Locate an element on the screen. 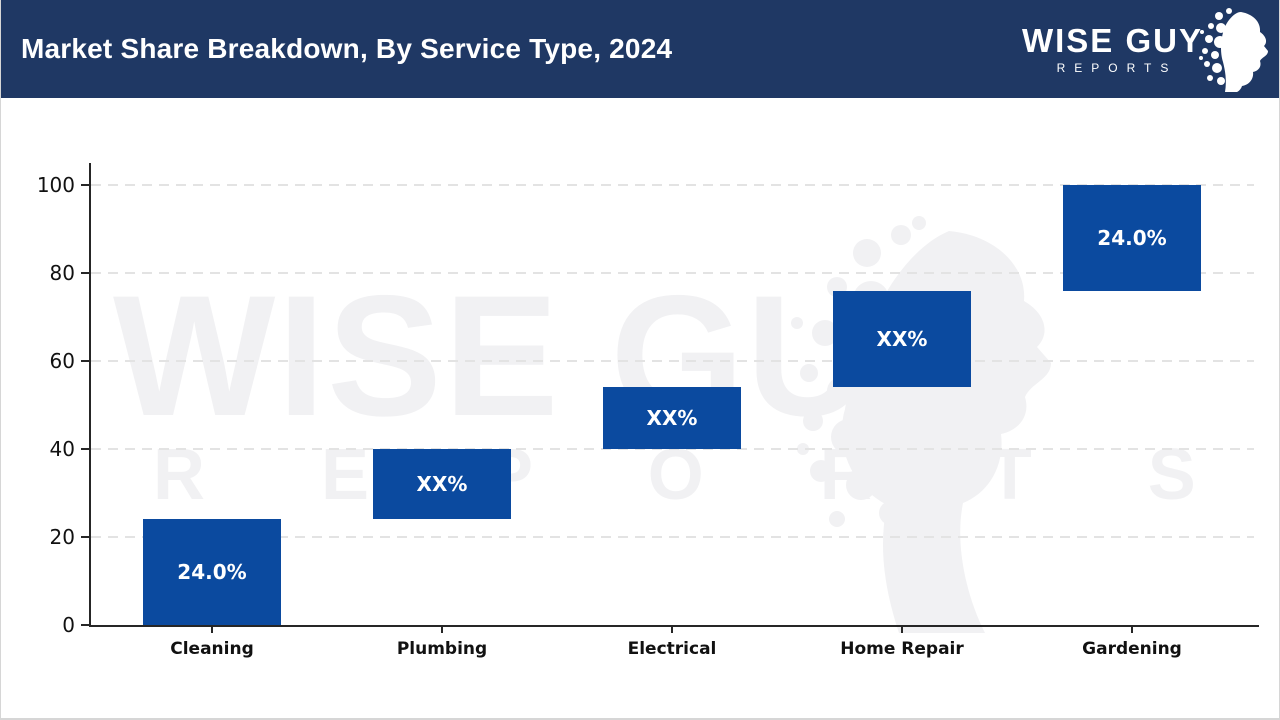 The height and width of the screenshot is (720, 1280). logo-wordmark: WISE GUY REPORTS is located at coordinates (1112, 49).